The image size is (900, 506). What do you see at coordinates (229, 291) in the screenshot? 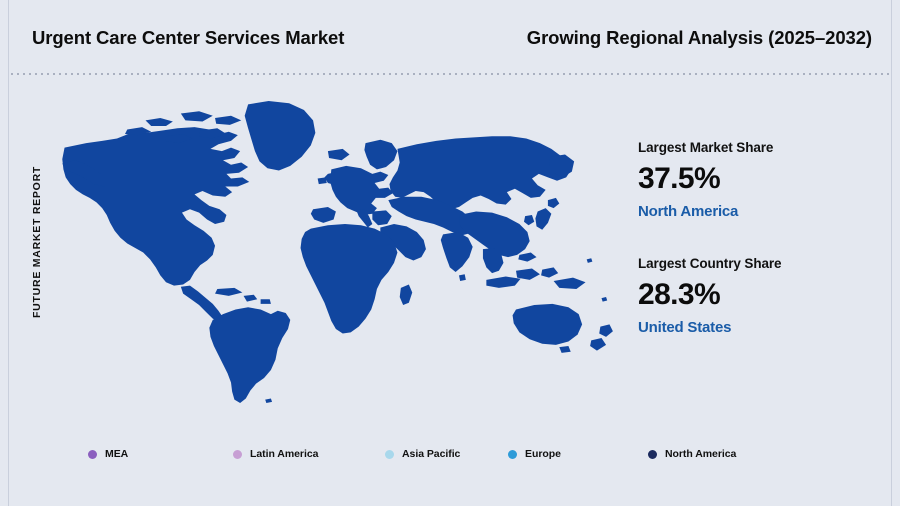
I see `caribbean-cuba` at bounding box center [229, 291].